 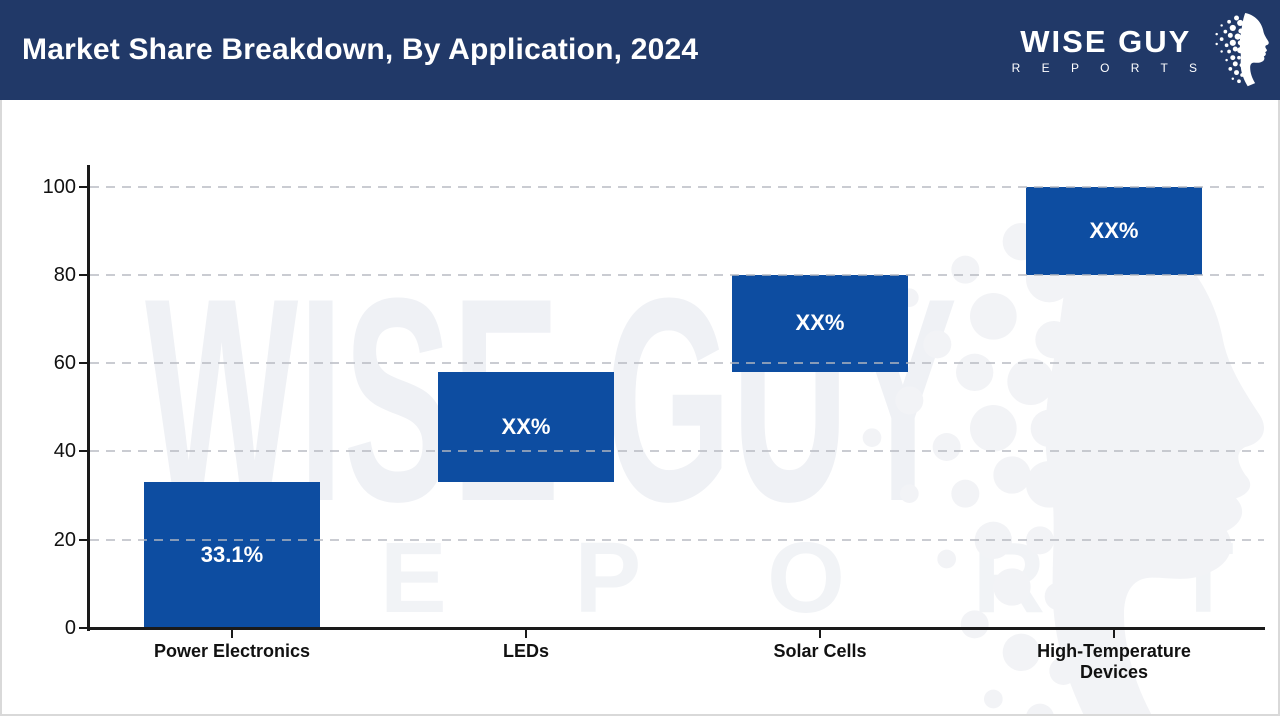 I want to click on bar-value-label-1: XX%, so click(x=526, y=426).